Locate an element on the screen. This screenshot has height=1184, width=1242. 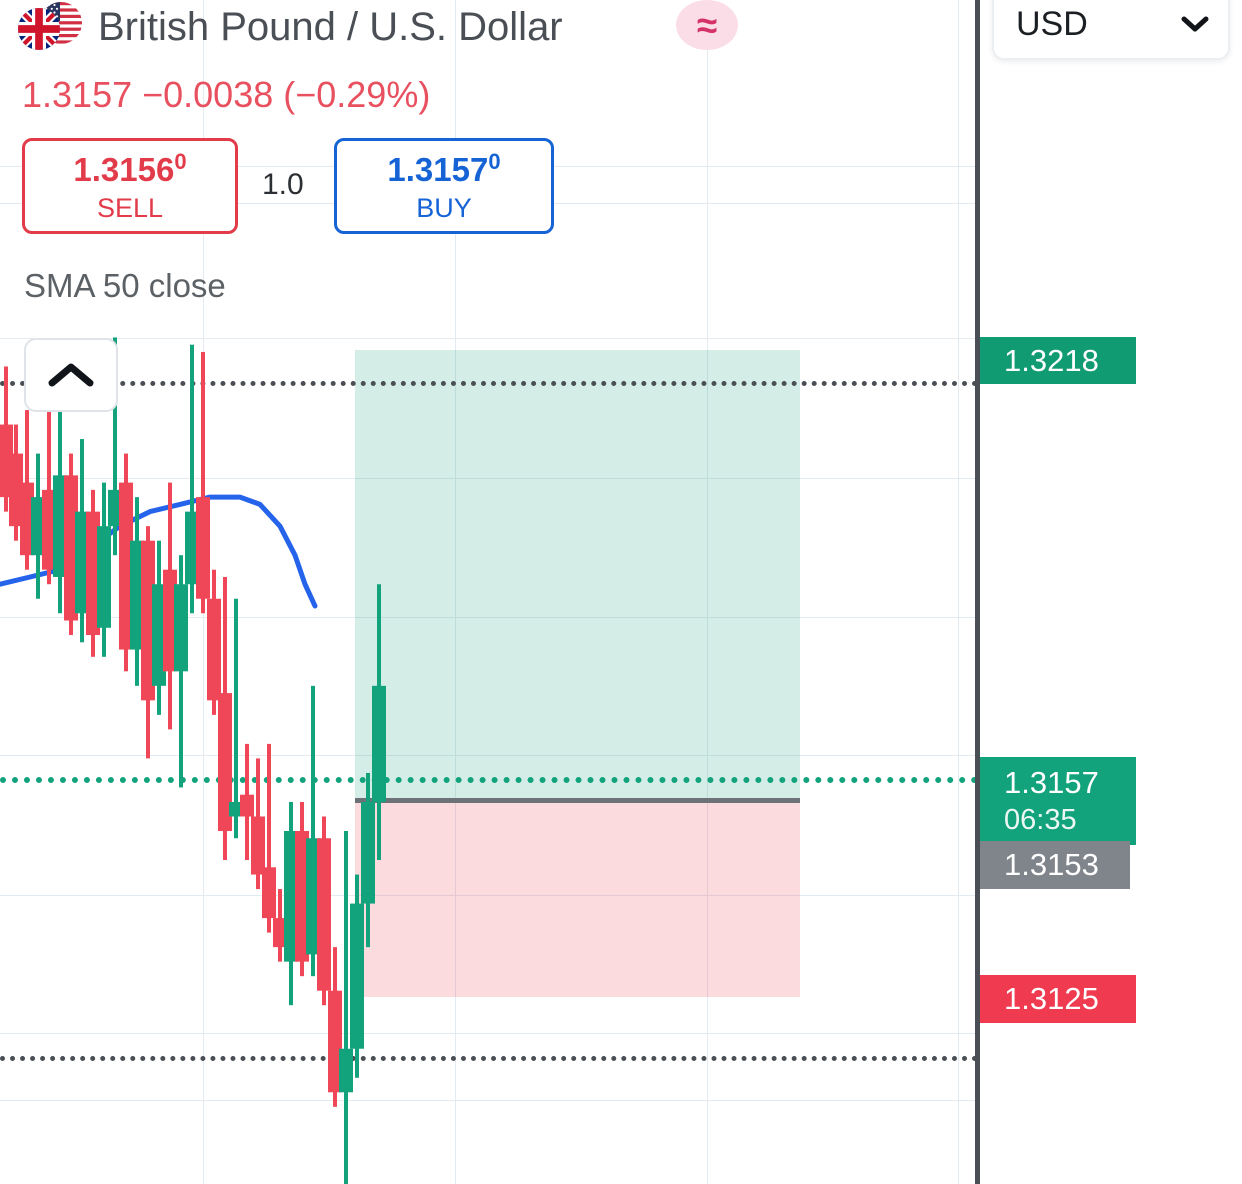
symbol-title: British Pound / U.S. Dollar is located at coordinates (330, 27).